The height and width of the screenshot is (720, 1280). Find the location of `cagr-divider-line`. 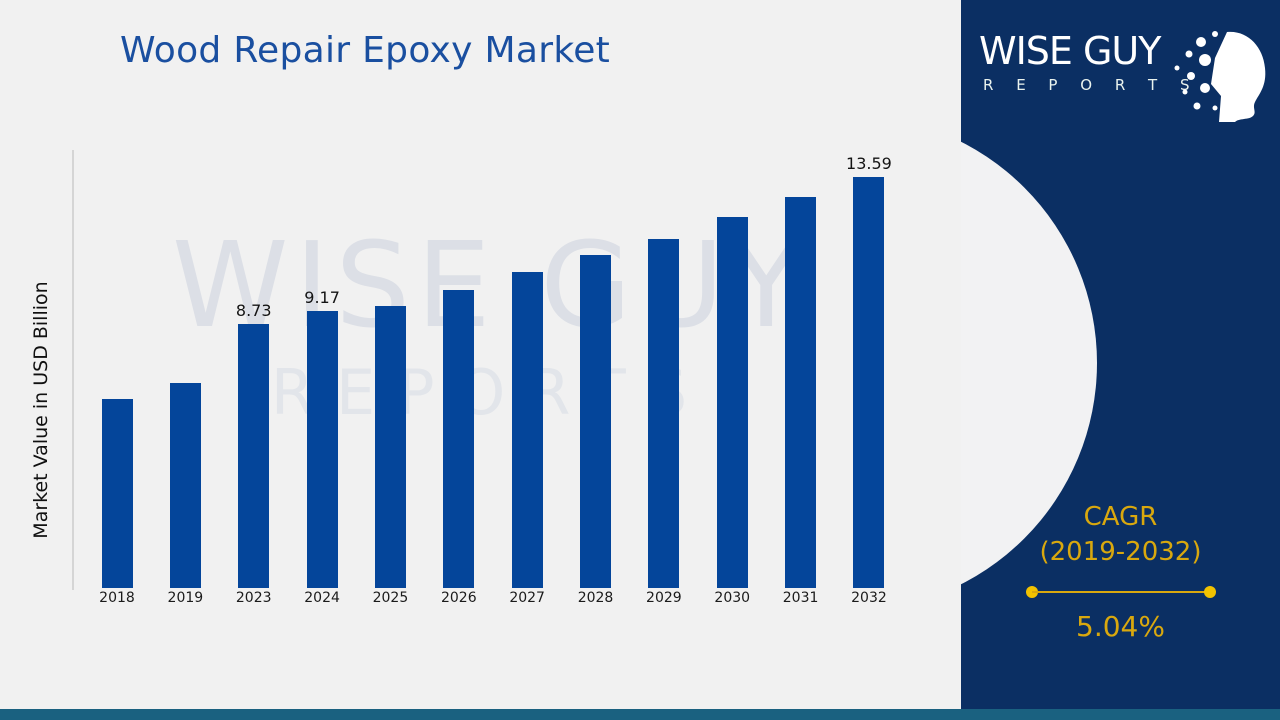

cagr-divider-line is located at coordinates (1120, 592).